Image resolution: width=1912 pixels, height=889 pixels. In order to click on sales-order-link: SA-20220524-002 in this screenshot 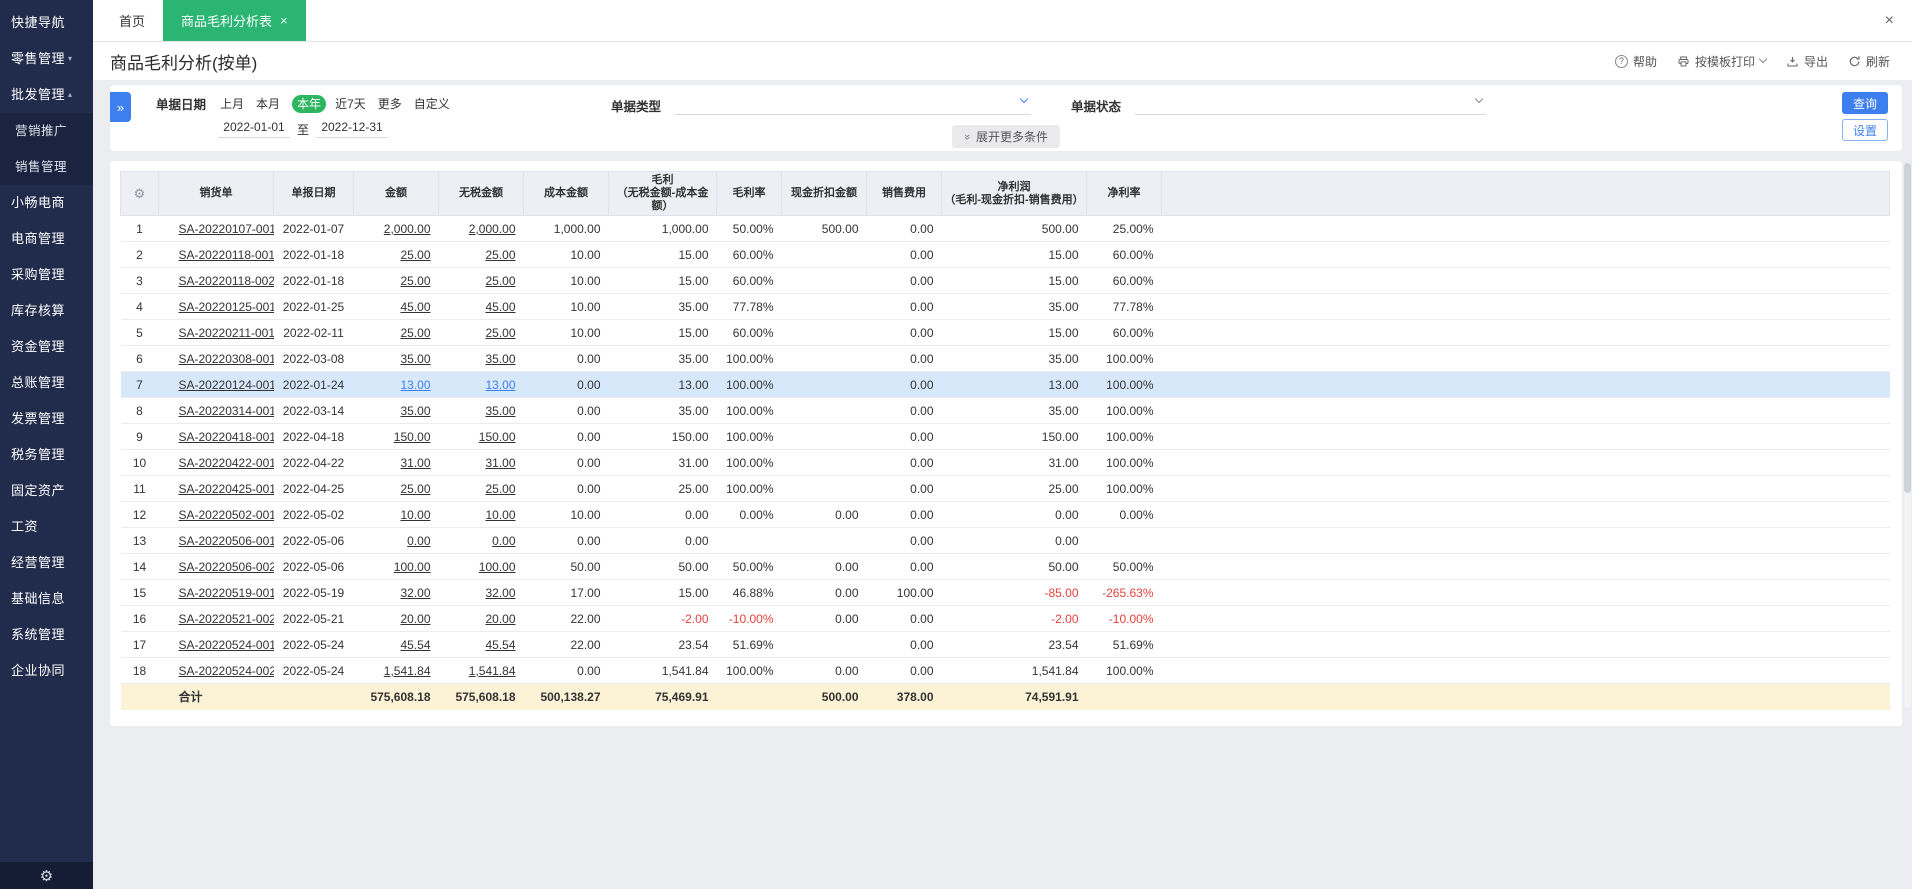, I will do `click(216, 670)`.